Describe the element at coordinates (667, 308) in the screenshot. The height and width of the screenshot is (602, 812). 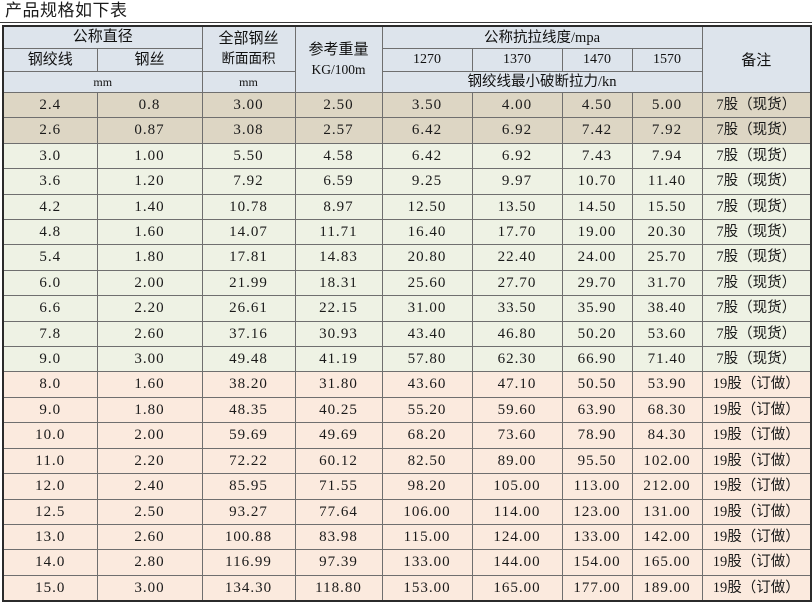
I see `cell-breaking-force-1570: 38.40` at that location.